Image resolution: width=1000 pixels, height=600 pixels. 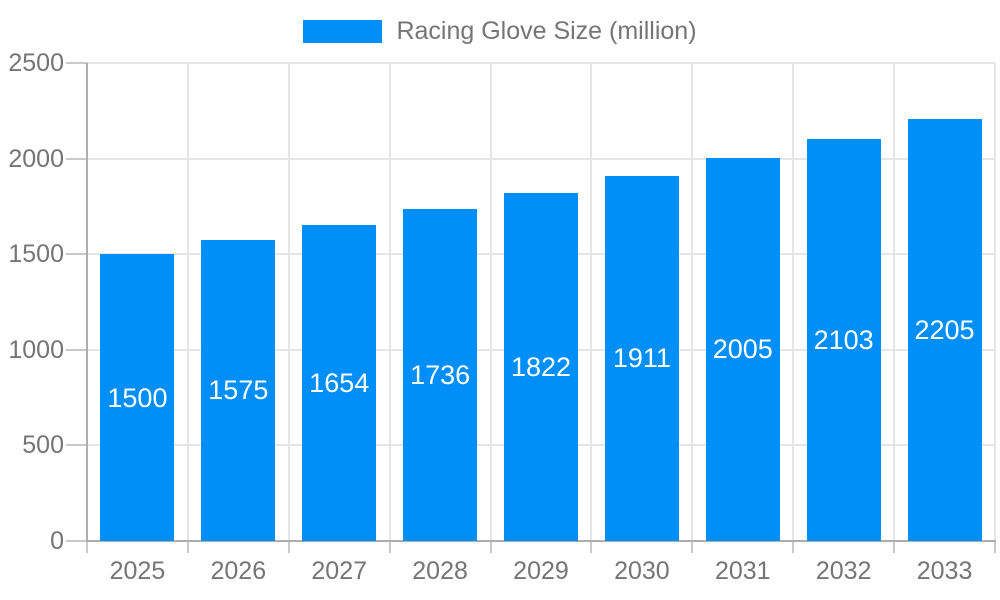 I want to click on bar-value-label: 1822, so click(x=541, y=366).